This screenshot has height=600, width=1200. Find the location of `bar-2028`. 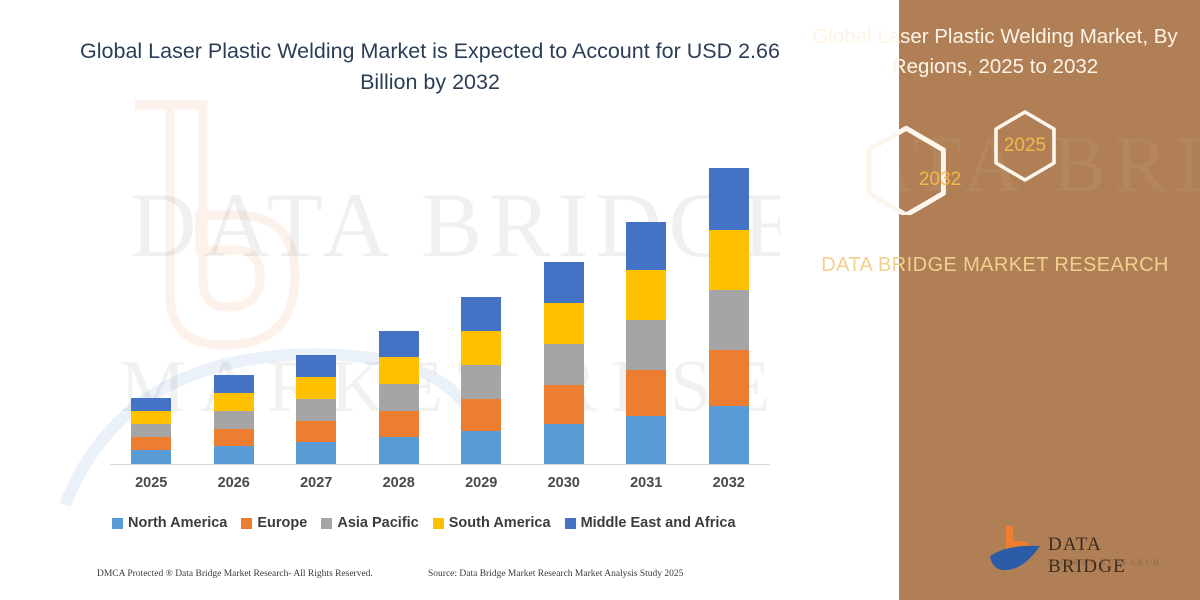

bar-2028 is located at coordinates (398, 397).